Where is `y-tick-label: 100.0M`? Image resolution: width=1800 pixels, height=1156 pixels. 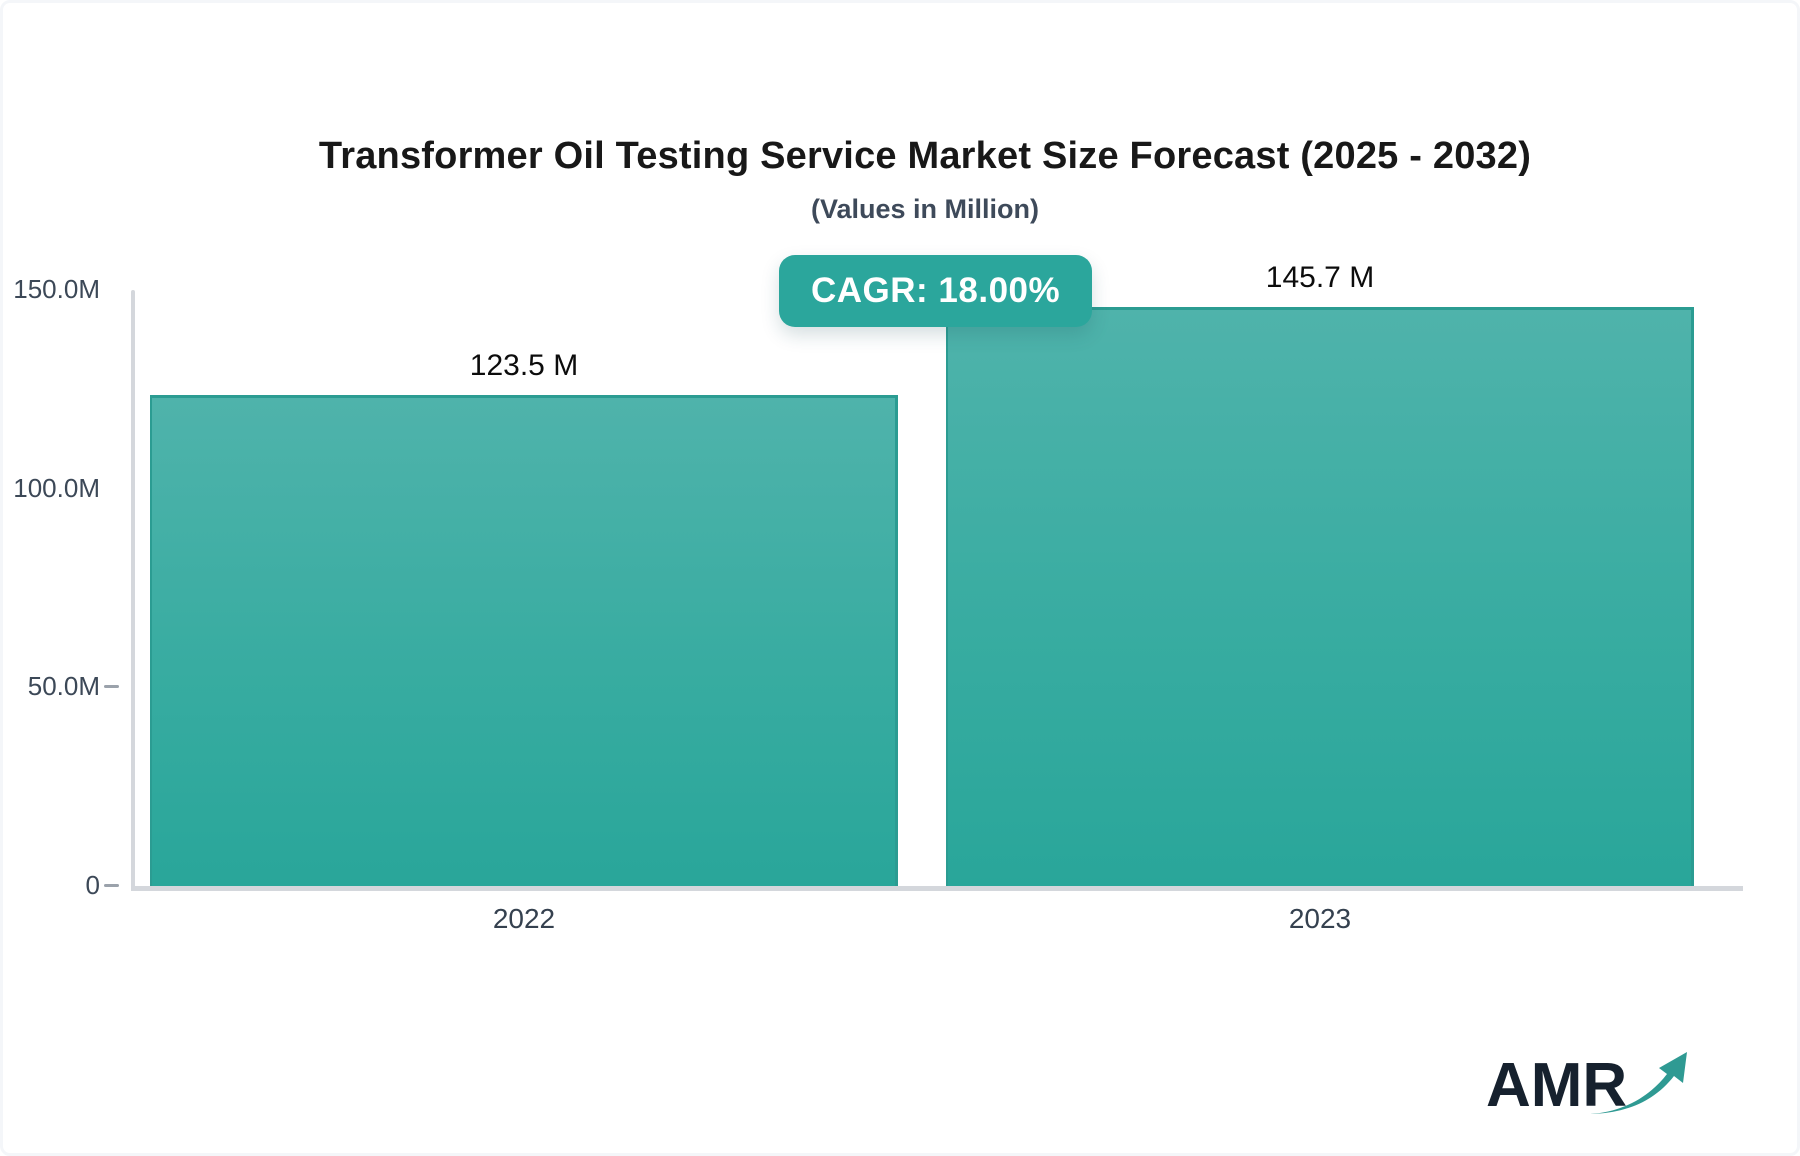
y-tick-label: 100.0M is located at coordinates (56, 487).